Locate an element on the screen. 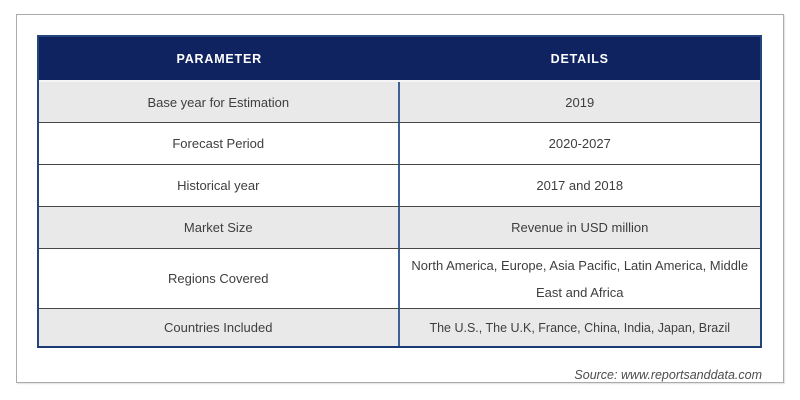 This screenshot has height=400, width=800. details-cell: 2020-2027 is located at coordinates (579, 143).